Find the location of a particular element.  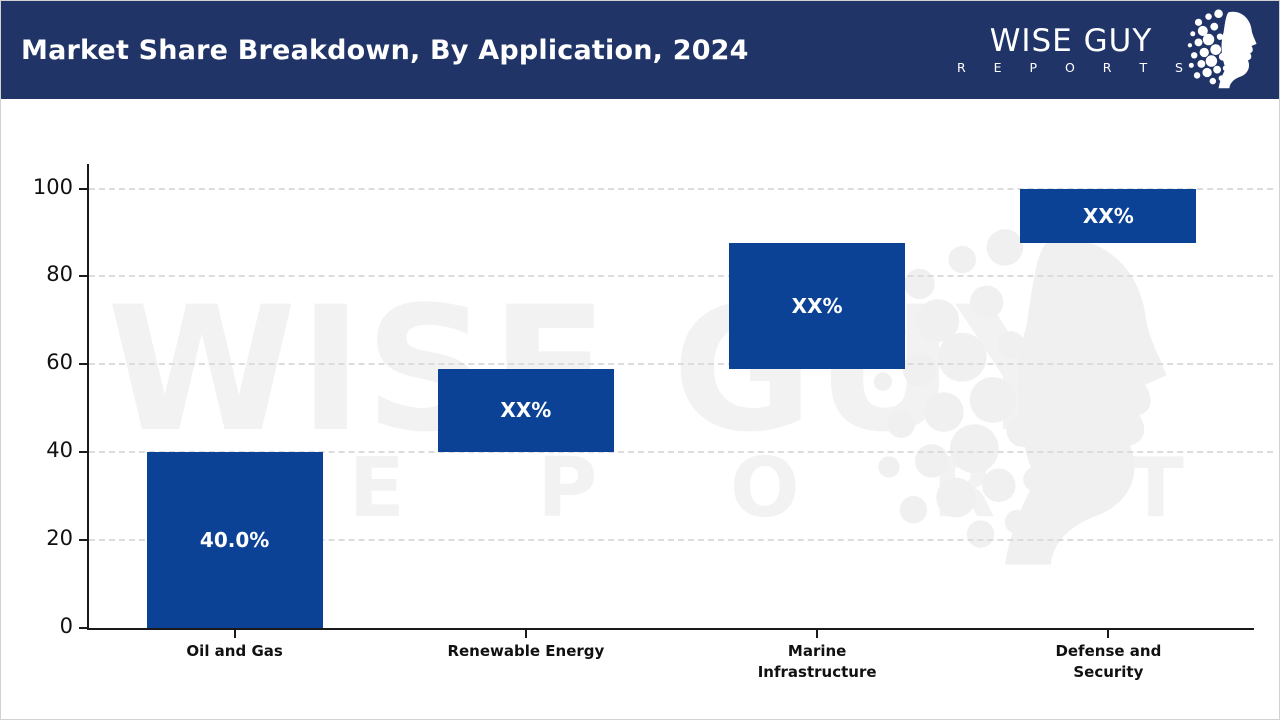

x-axis-category-label: Defense and Security is located at coordinates (1108, 661).